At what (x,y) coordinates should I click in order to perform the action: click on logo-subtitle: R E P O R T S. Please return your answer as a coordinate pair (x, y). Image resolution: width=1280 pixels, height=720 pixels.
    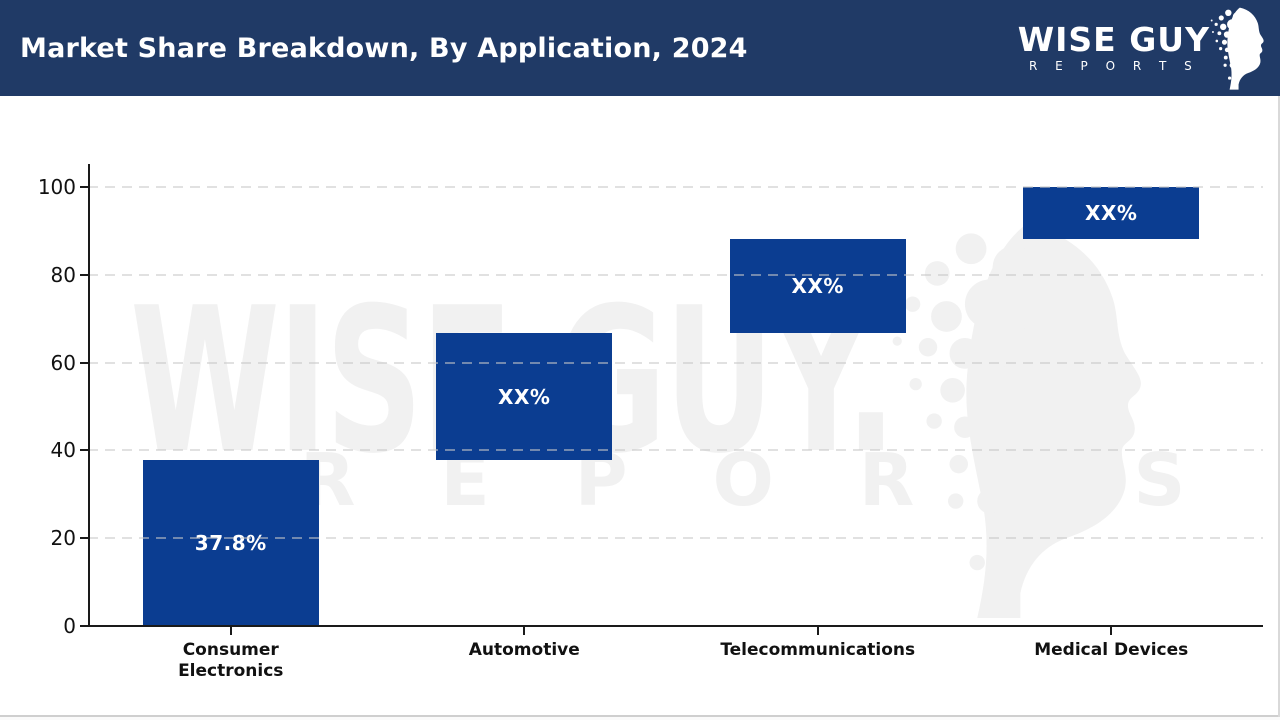
    Looking at the image, I should click on (1113, 66).